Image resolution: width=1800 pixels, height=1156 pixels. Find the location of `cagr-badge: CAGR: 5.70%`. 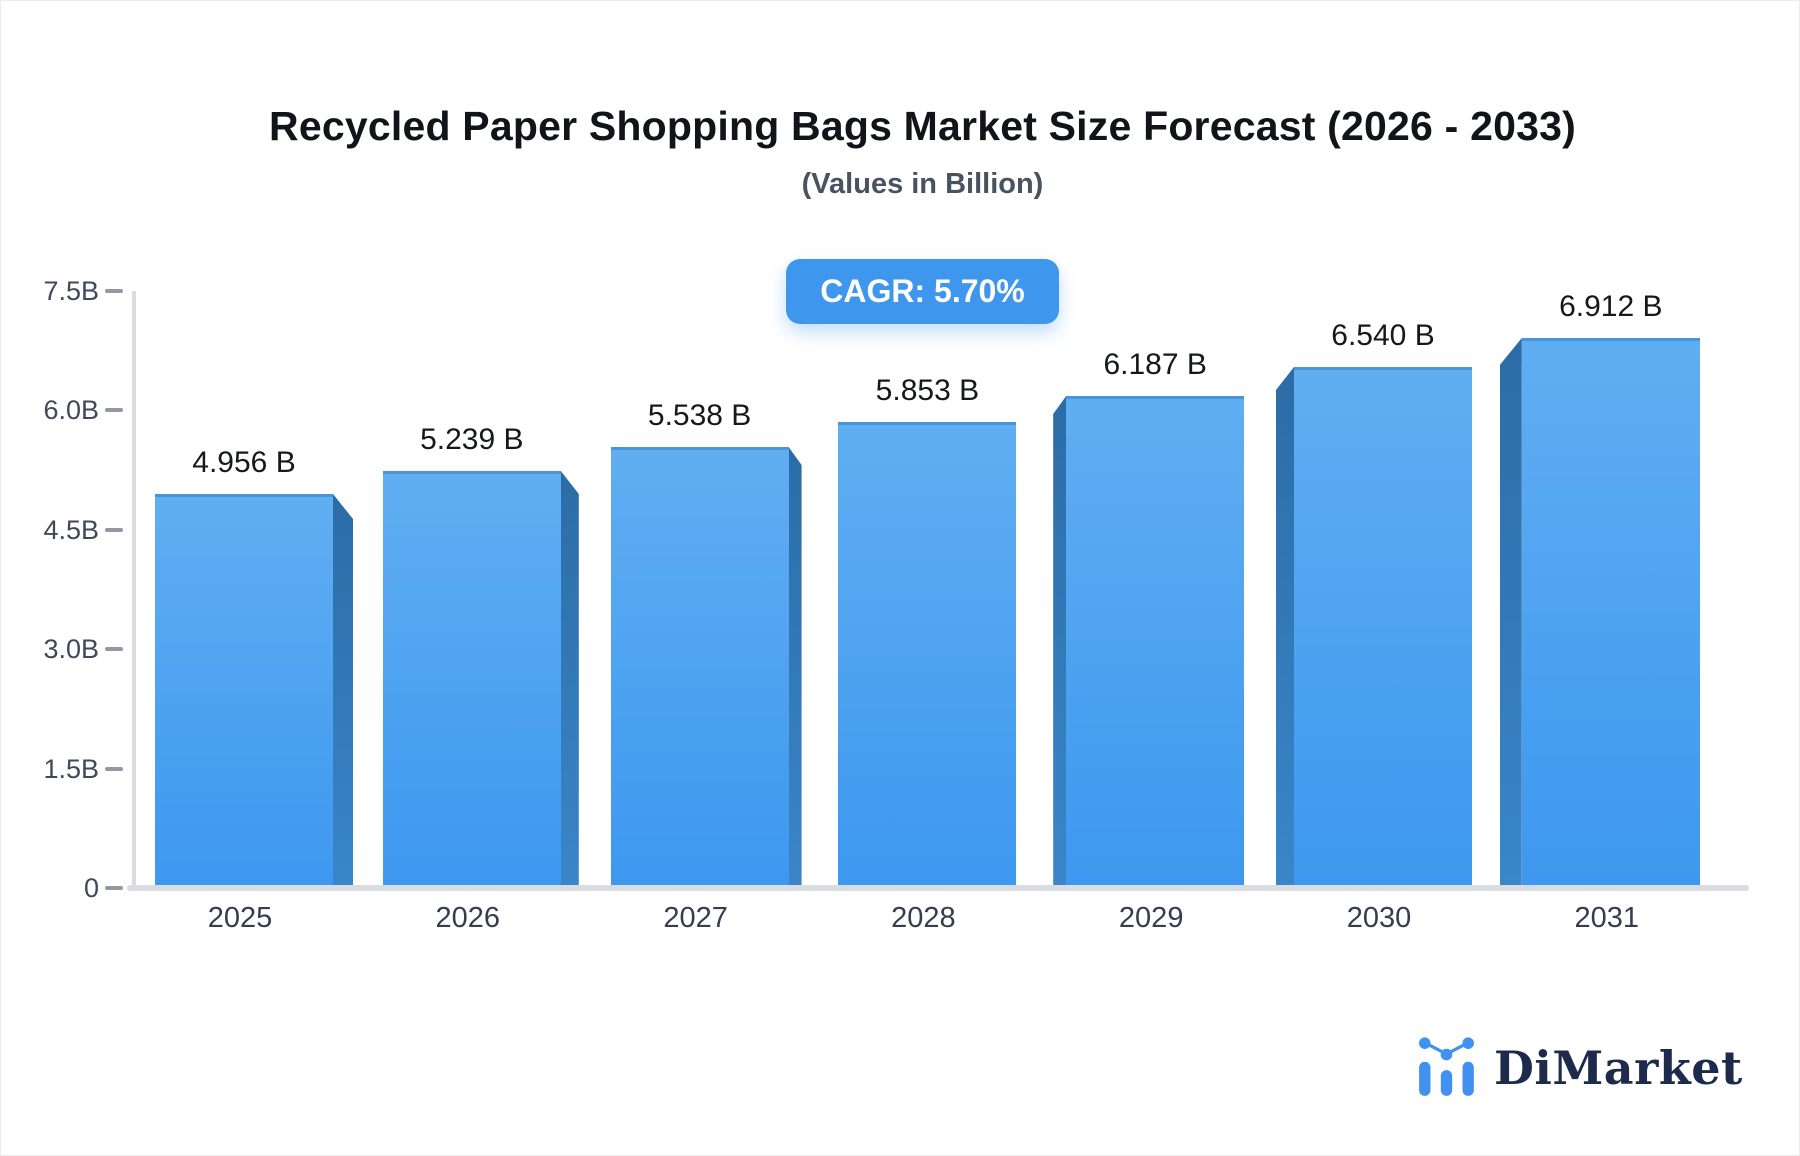

cagr-badge: CAGR: 5.70% is located at coordinates (922, 291).